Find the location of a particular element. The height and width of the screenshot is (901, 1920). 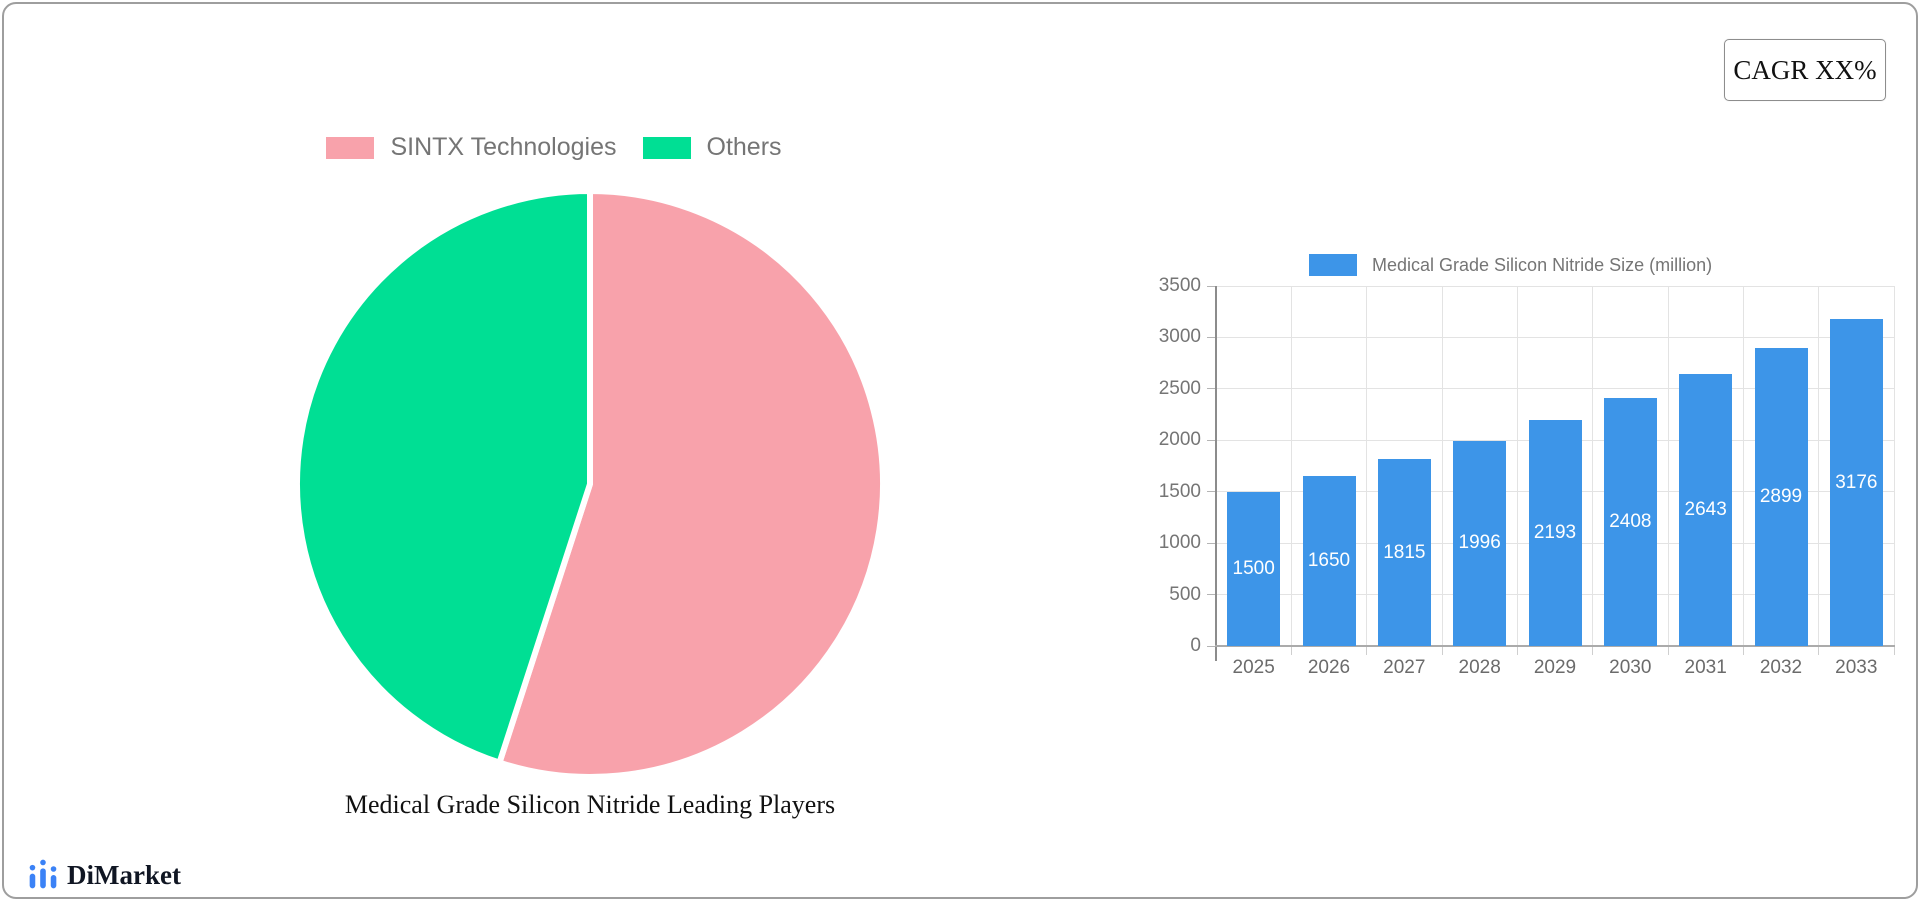

bar-2026 is located at coordinates (1329, 561).